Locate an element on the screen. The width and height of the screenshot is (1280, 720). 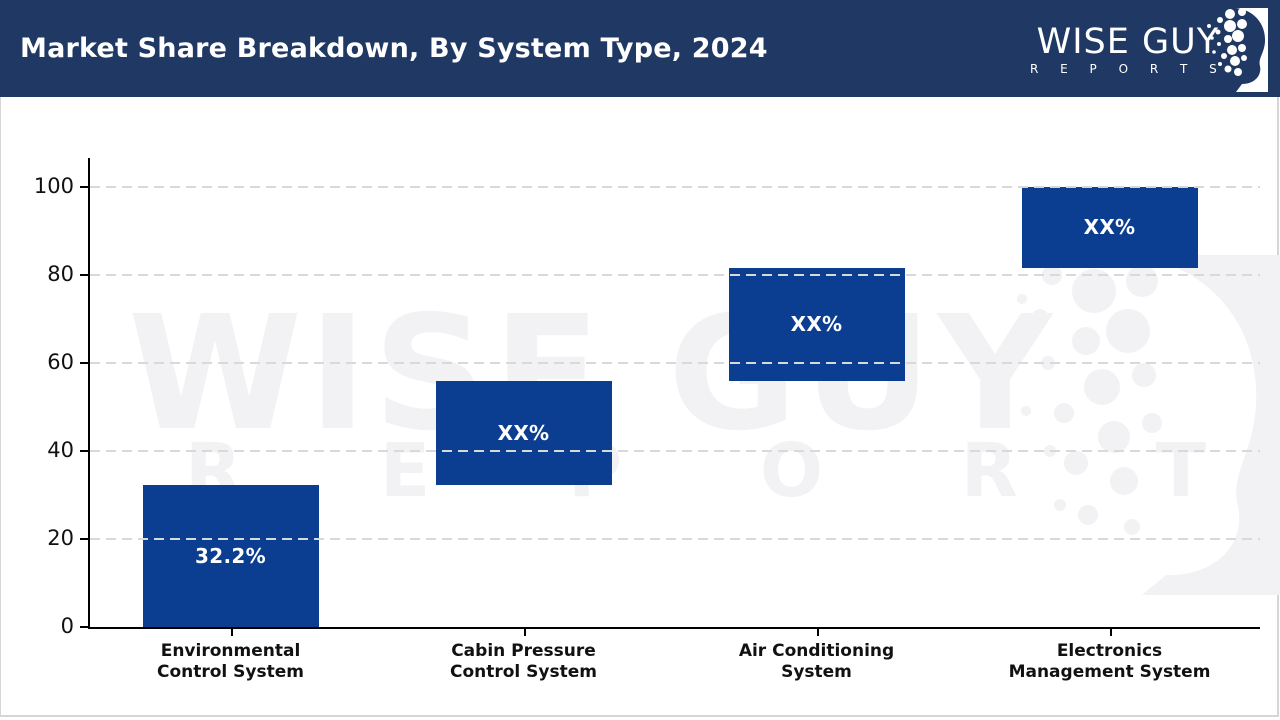
x-axis-category-label: Environmental Control System is located at coordinates (231, 662).